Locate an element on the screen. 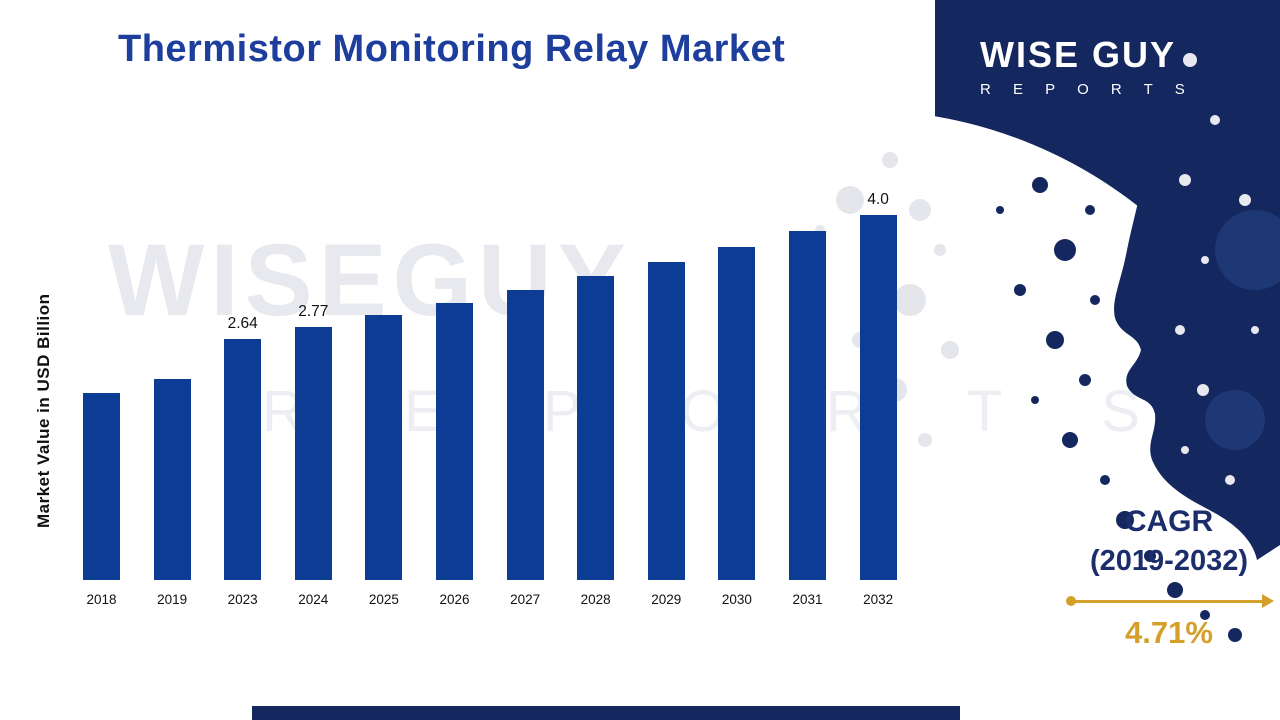  watermark-text-line2: R E P O R T S is located at coordinates (722, 411).